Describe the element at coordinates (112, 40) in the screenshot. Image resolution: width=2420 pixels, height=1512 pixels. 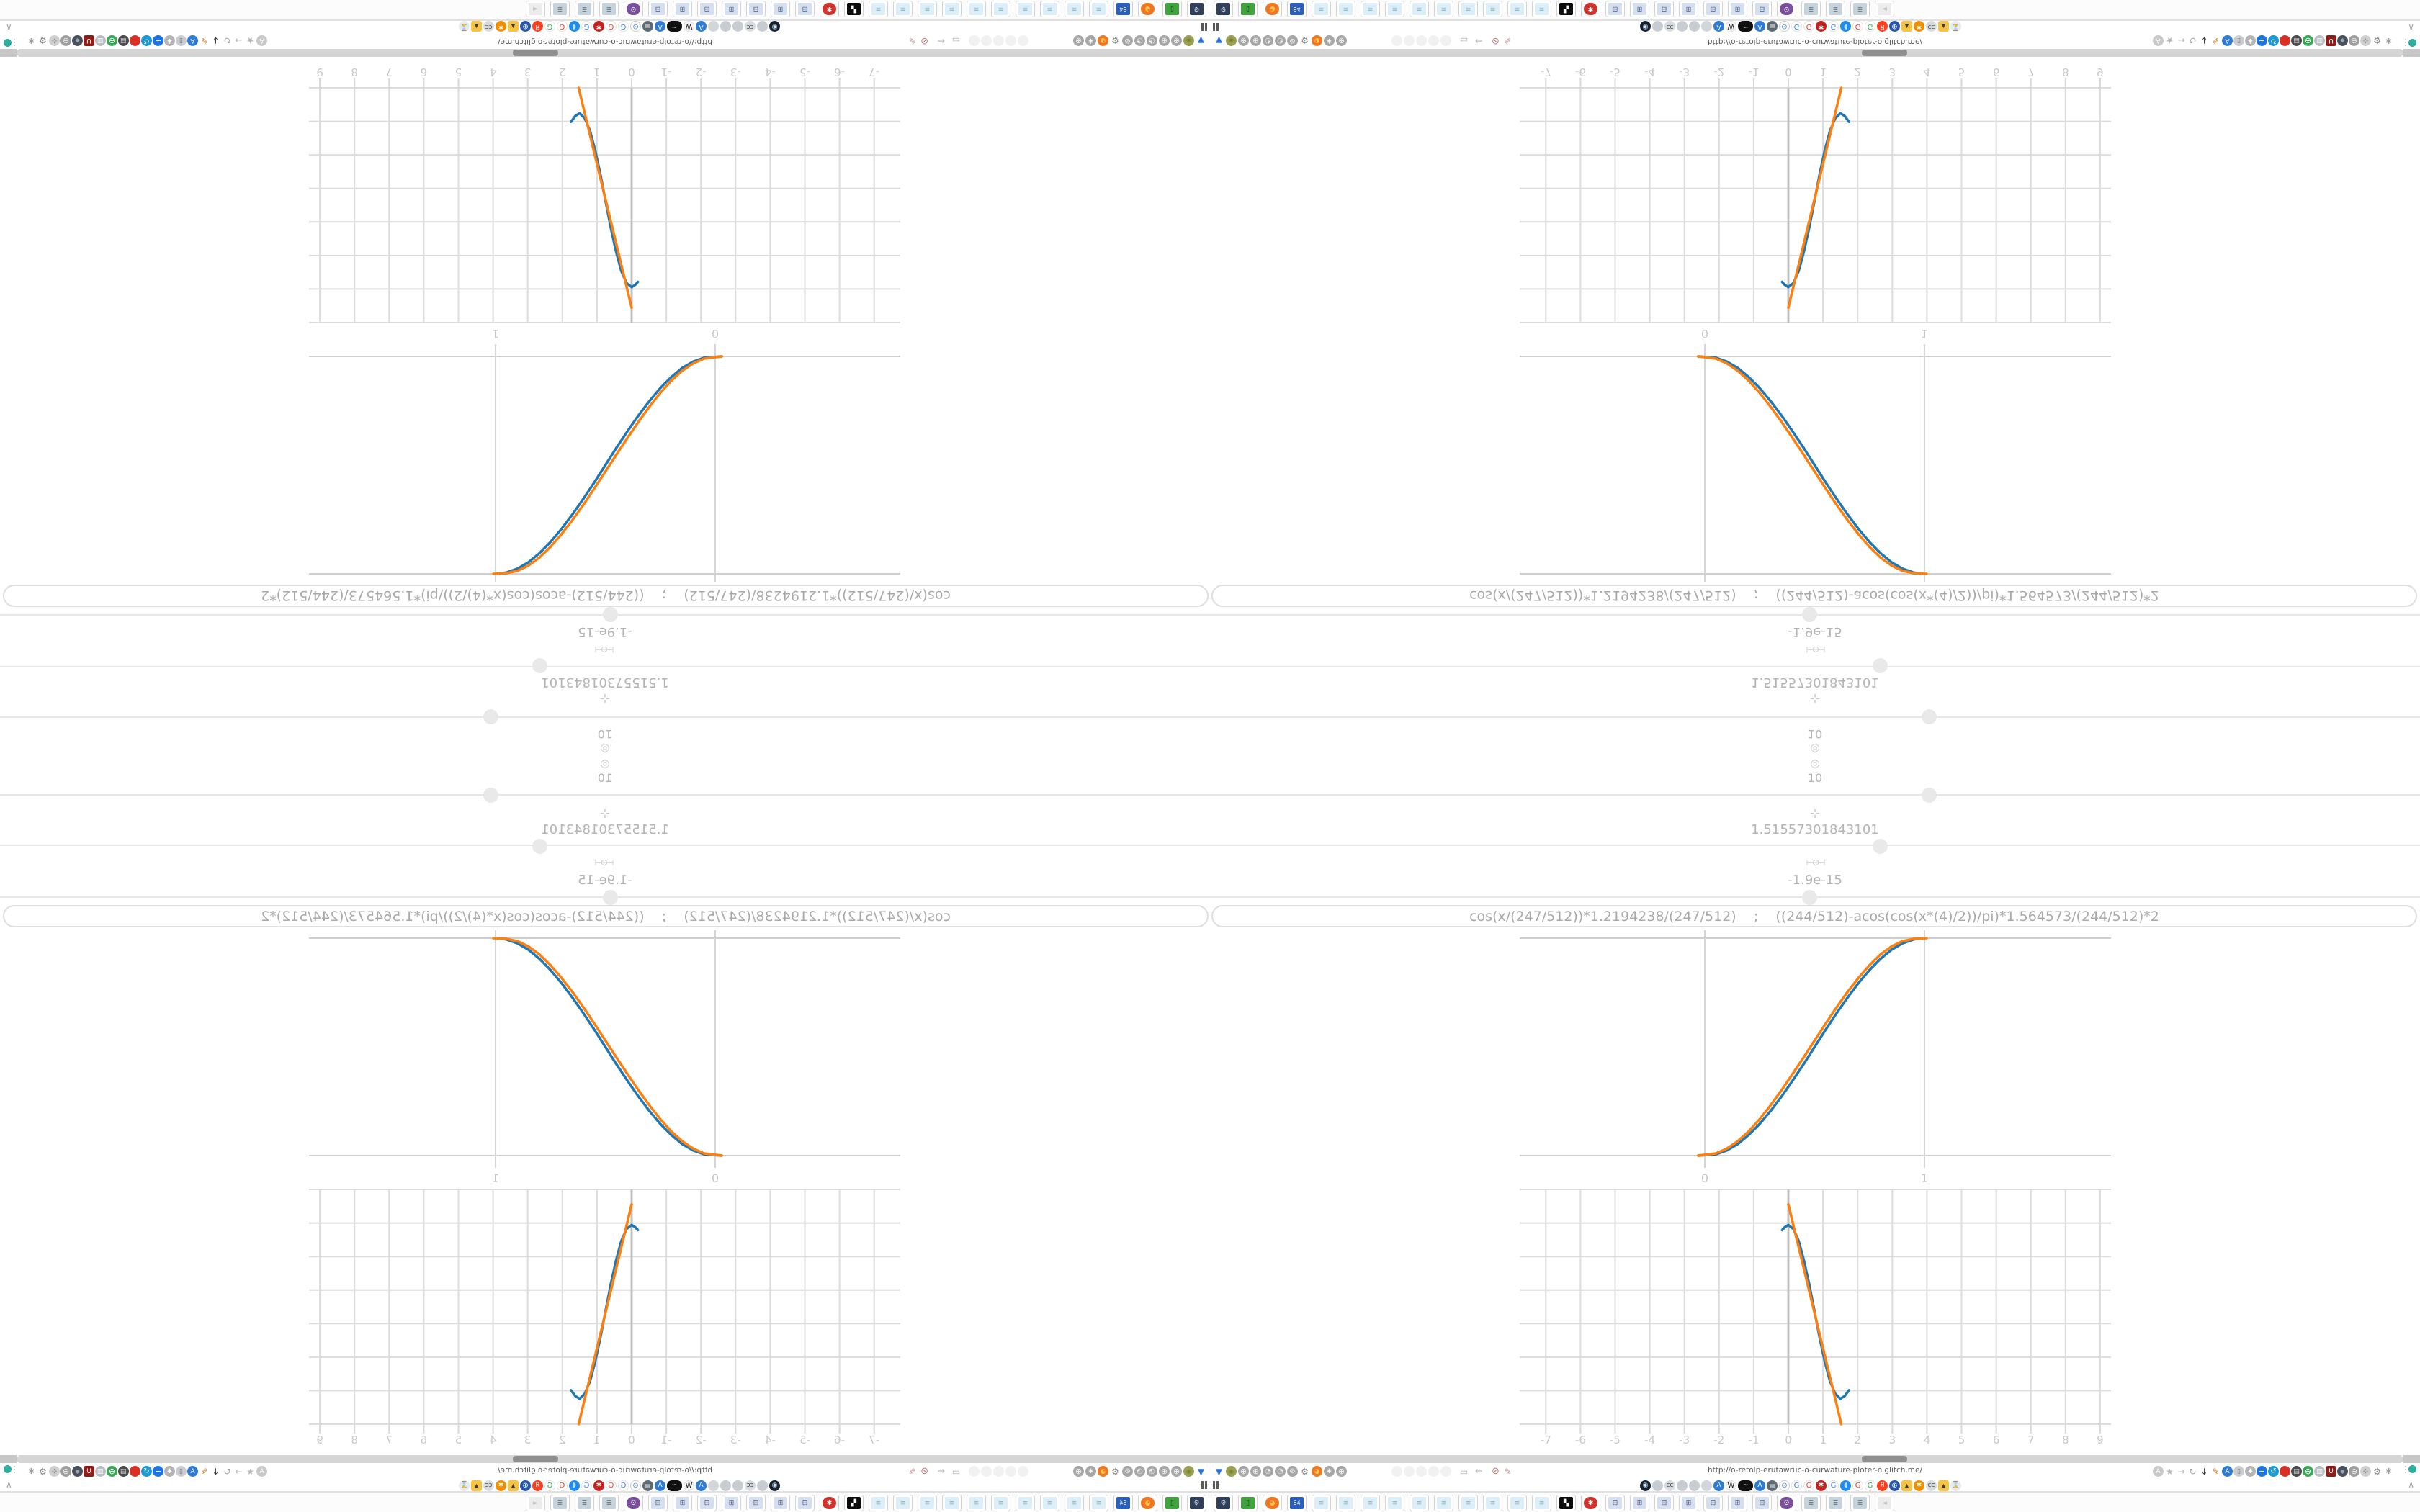
I see `globe-color-icon: ⊕` at that location.